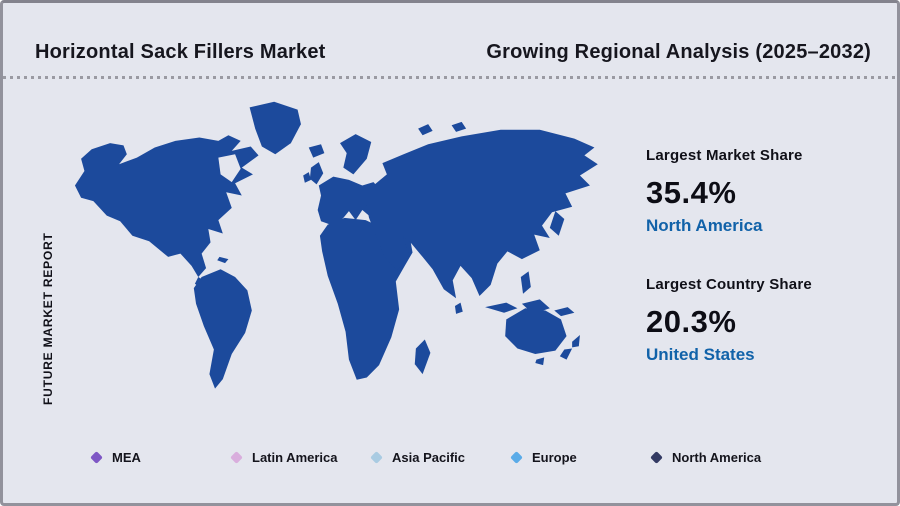 The image size is (900, 506). I want to click on stat-region: North America, so click(704, 225).